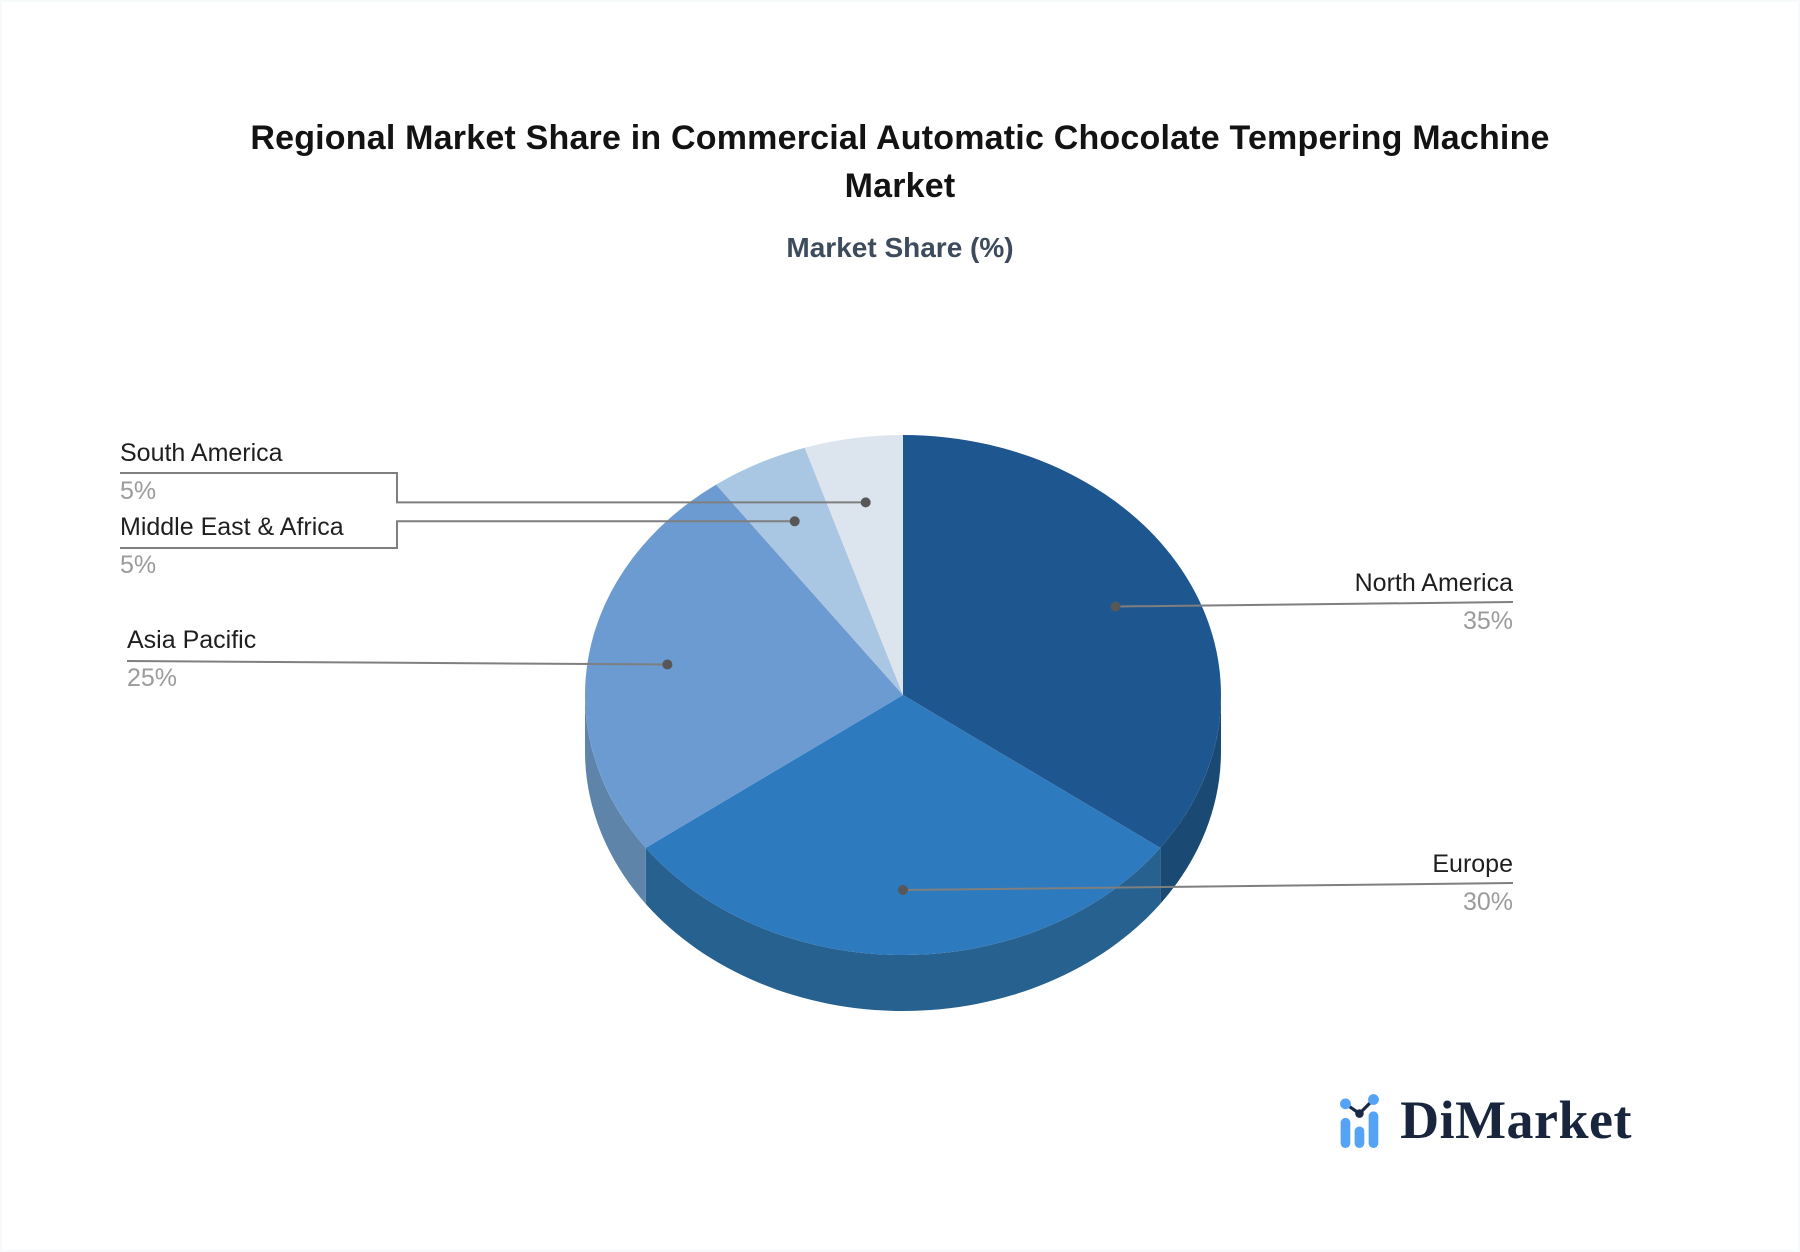 The height and width of the screenshot is (1252, 1800). Describe the element at coordinates (1115, 606) in the screenshot. I see `label-leader-dot-north-america` at that location.